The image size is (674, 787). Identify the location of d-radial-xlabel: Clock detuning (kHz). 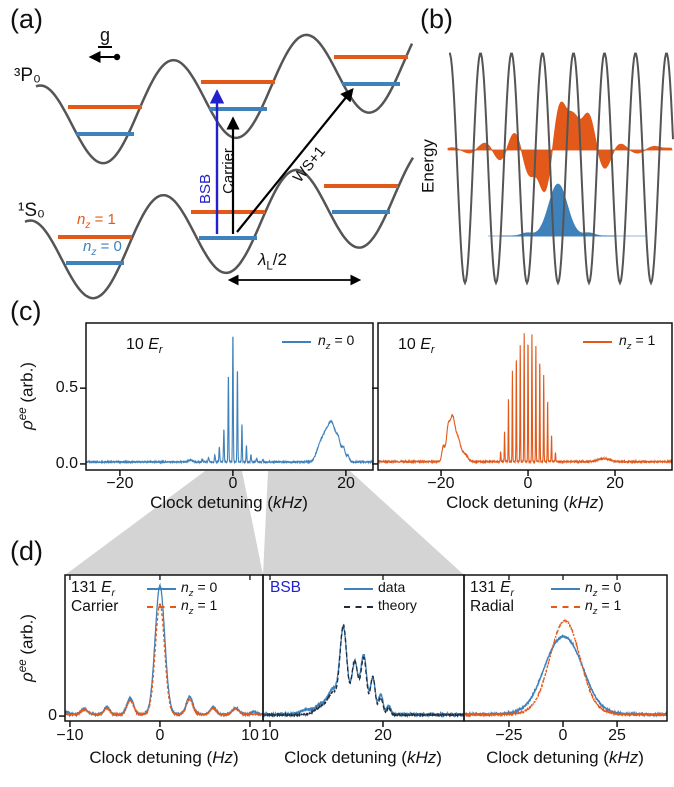
(565, 757).